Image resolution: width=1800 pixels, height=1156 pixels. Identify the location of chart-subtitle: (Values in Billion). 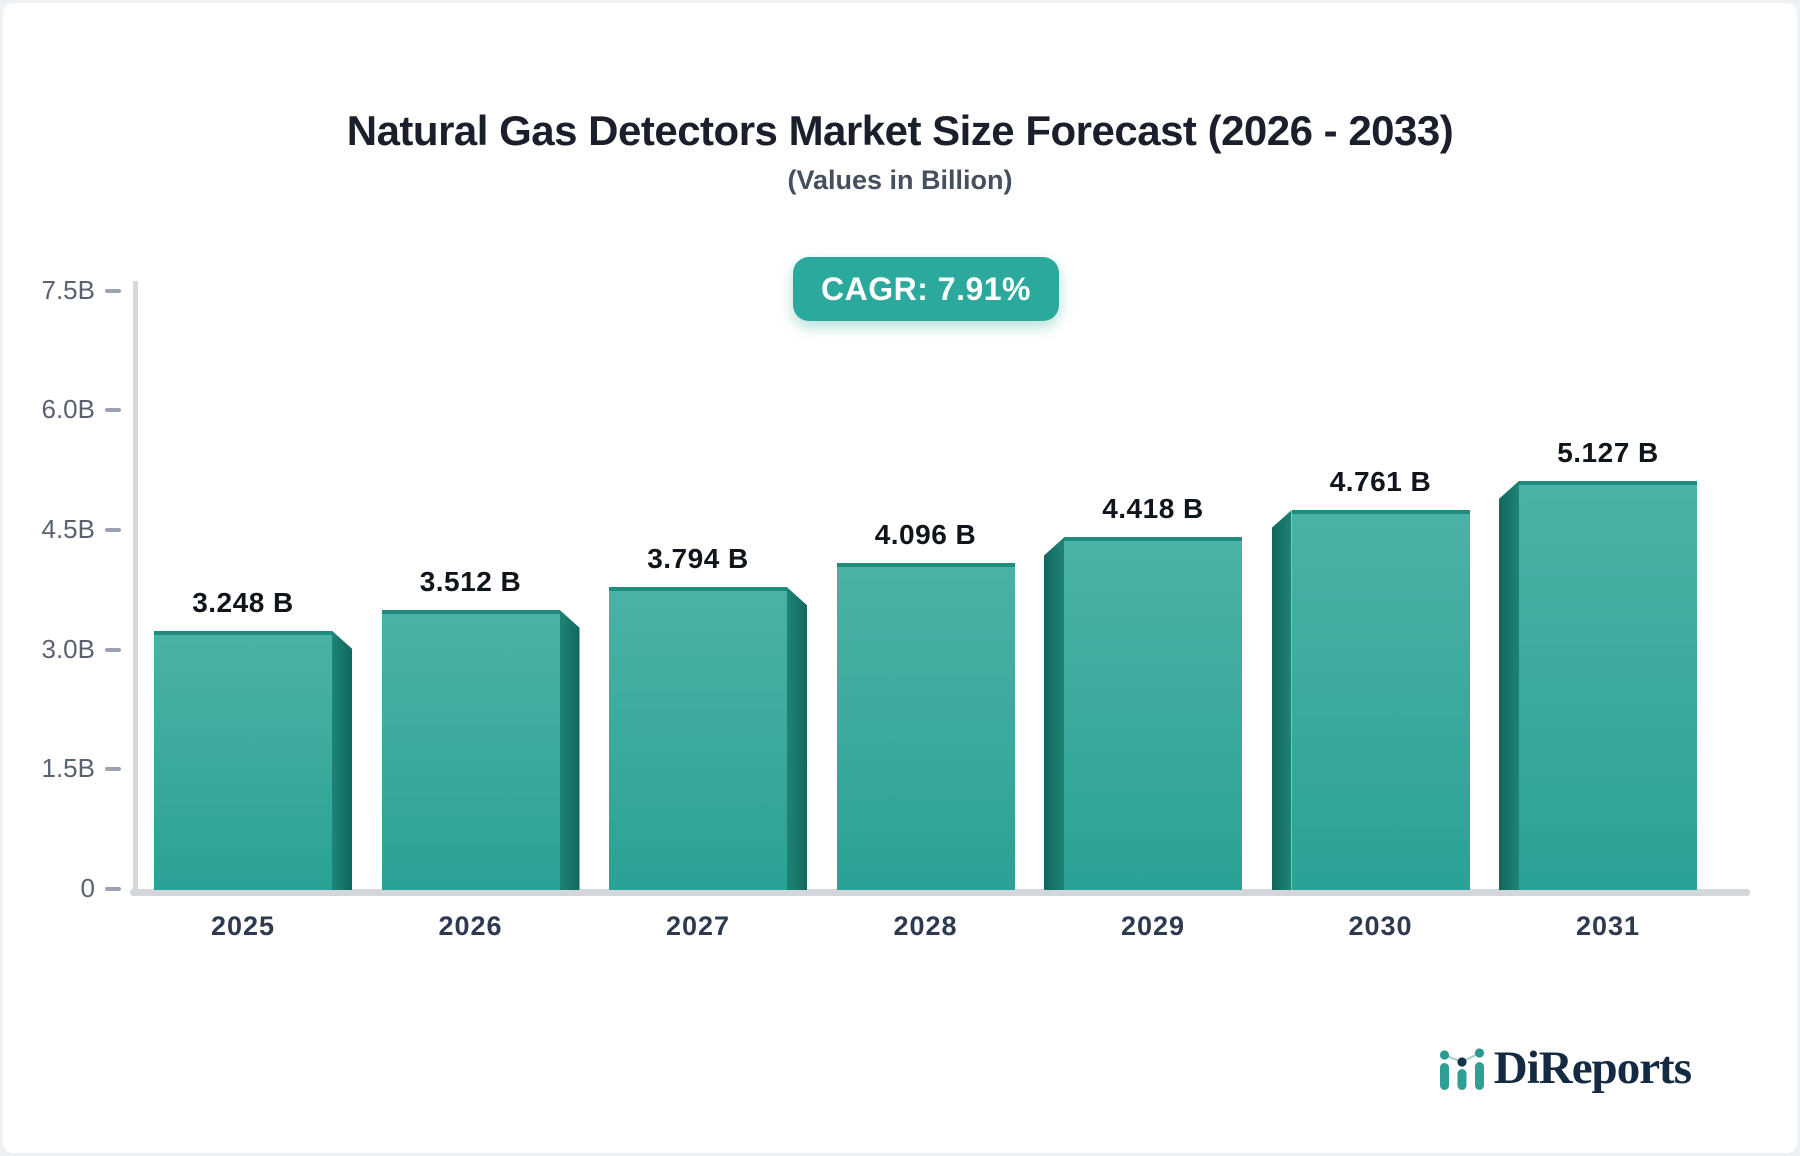
(900, 180).